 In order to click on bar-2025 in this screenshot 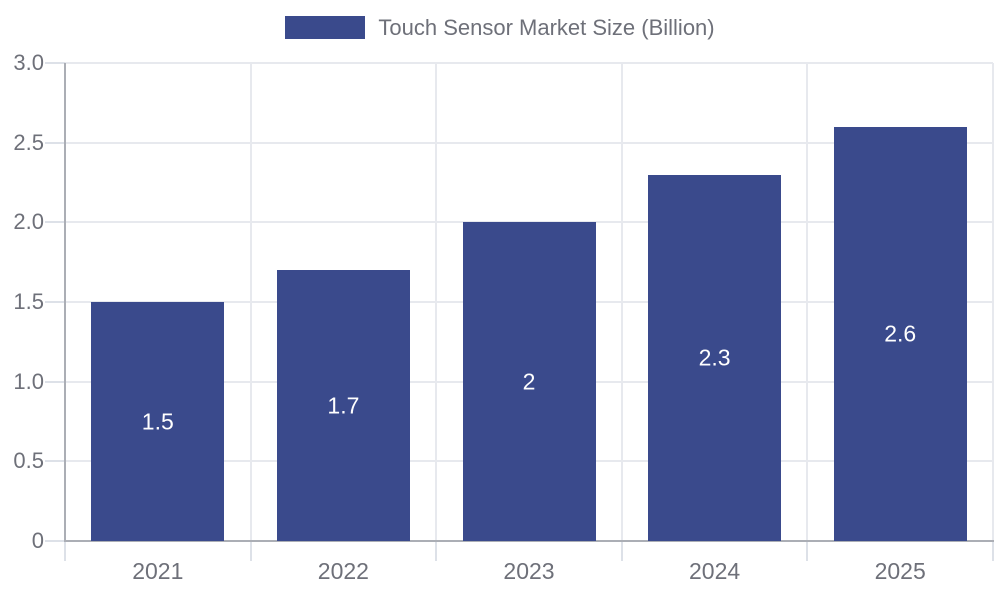, I will do `click(900, 334)`.